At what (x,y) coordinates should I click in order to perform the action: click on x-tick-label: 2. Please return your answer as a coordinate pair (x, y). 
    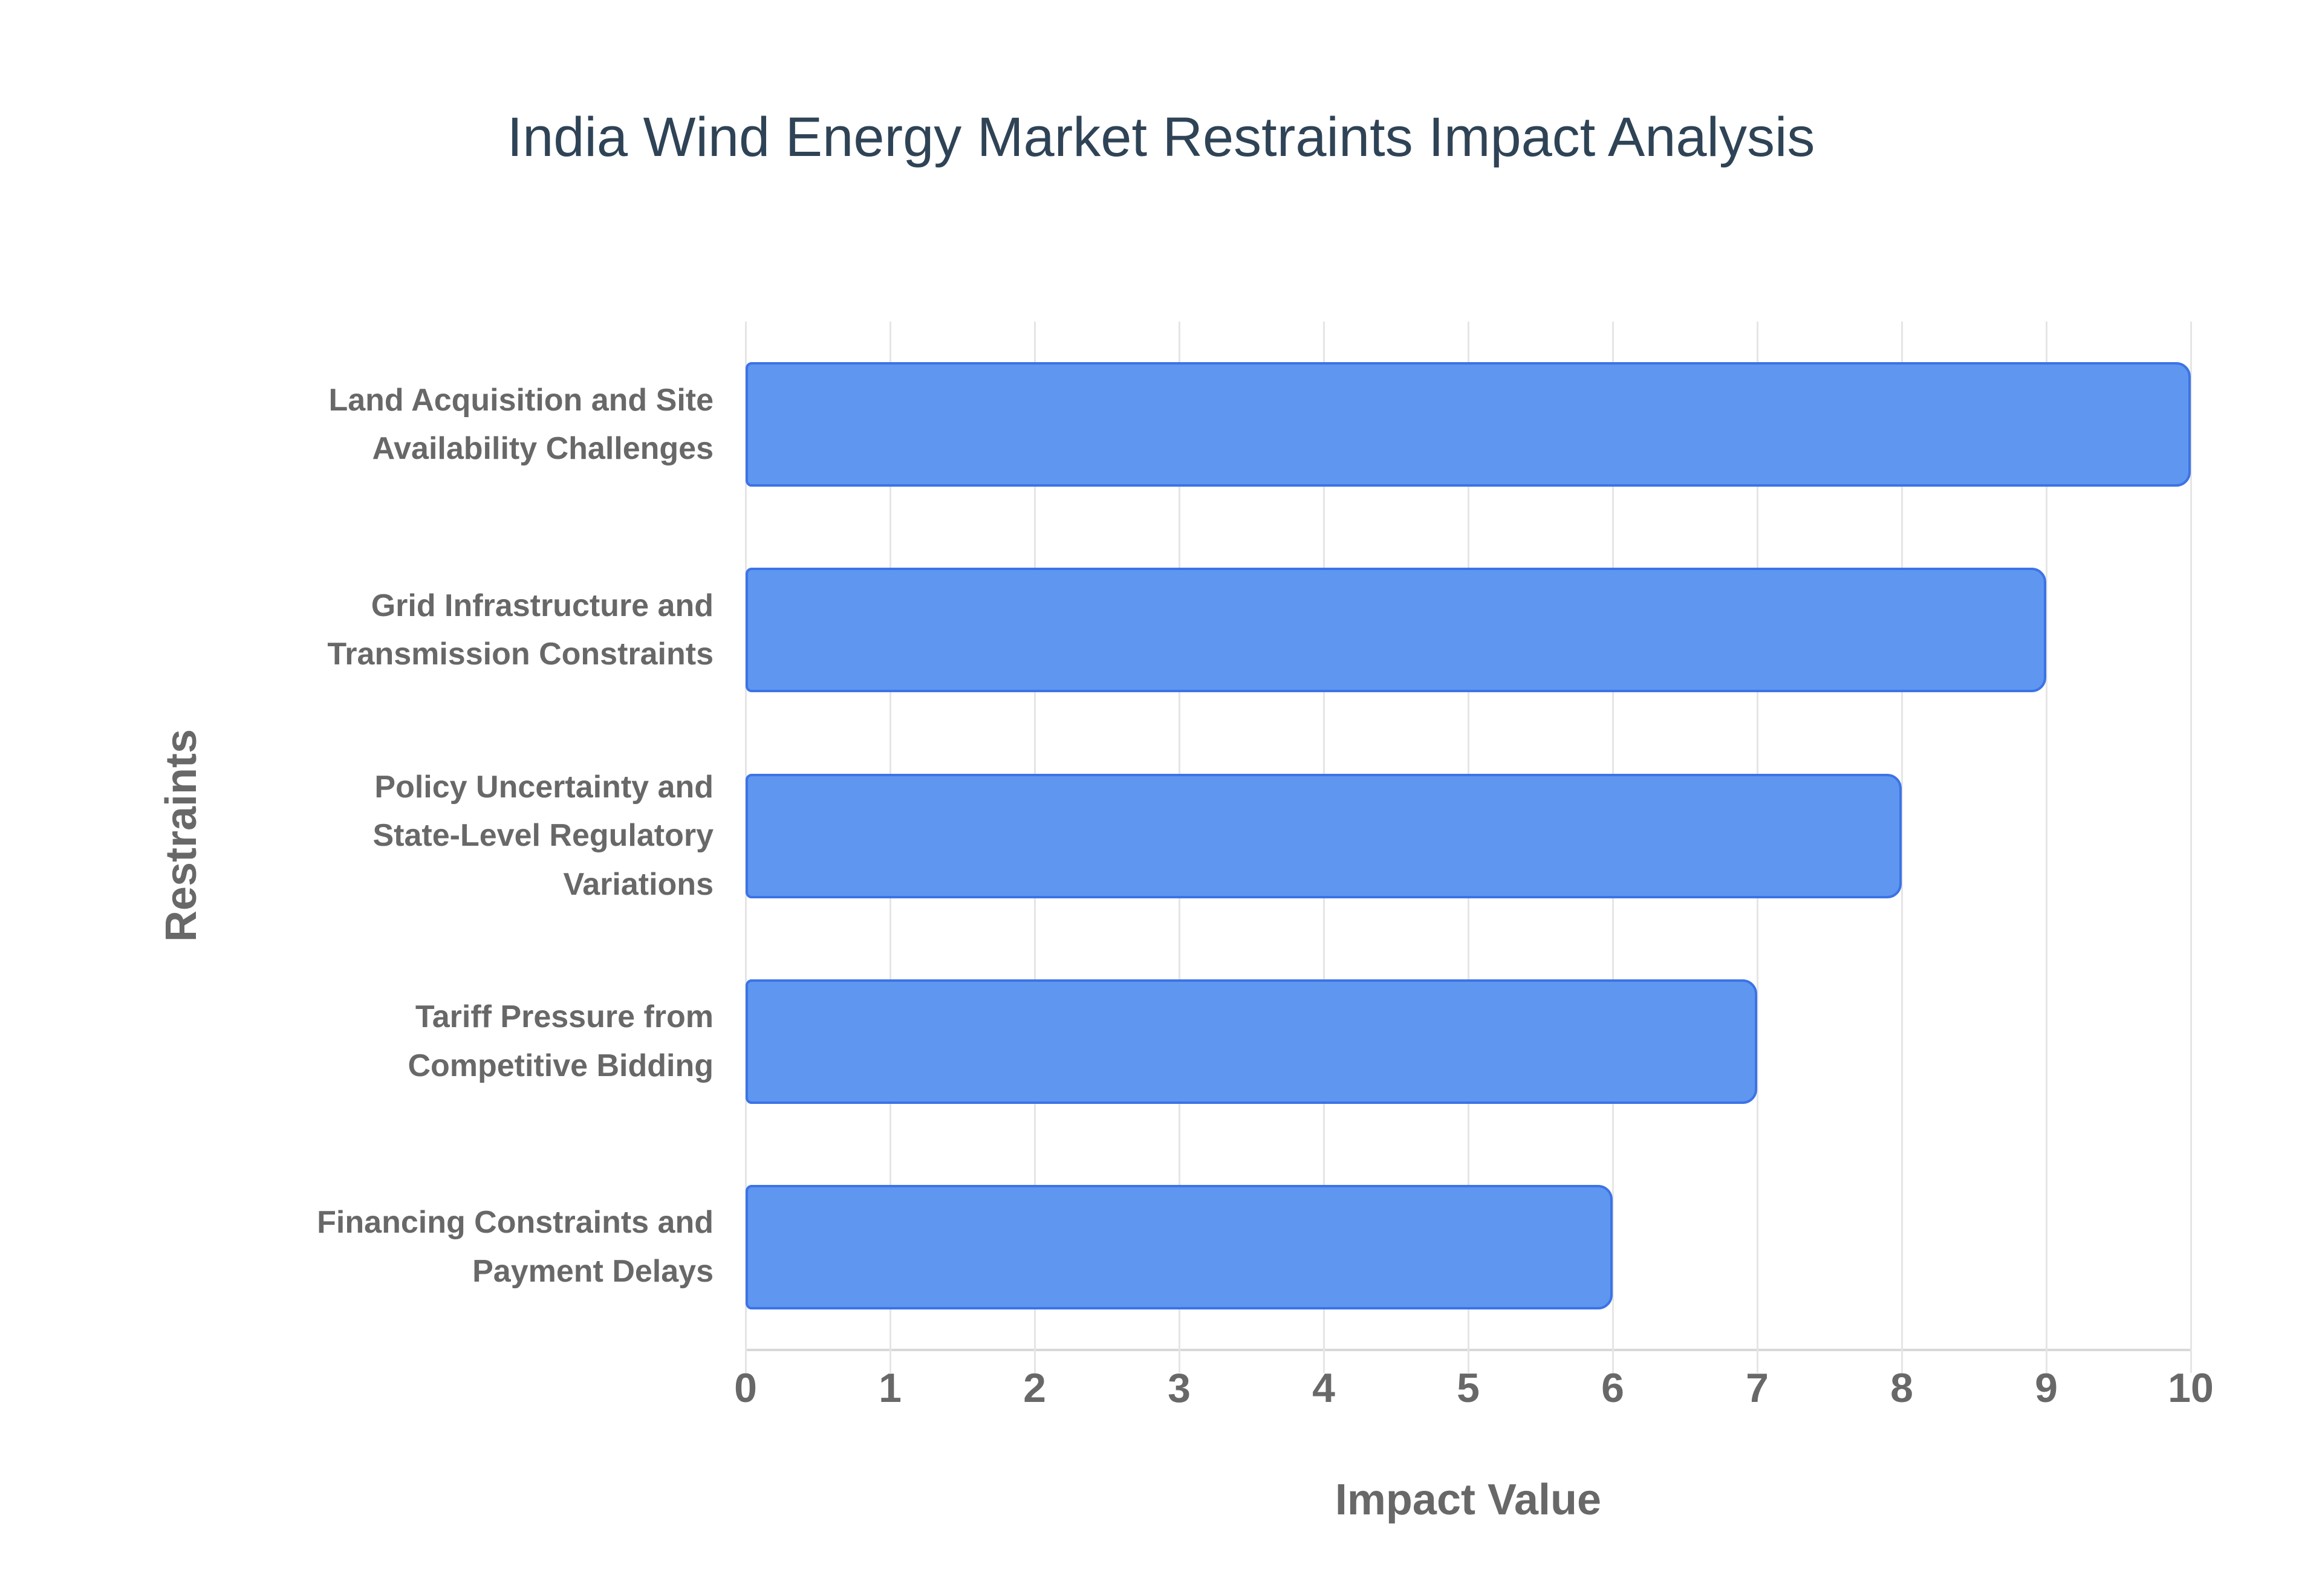
    Looking at the image, I should click on (1034, 1388).